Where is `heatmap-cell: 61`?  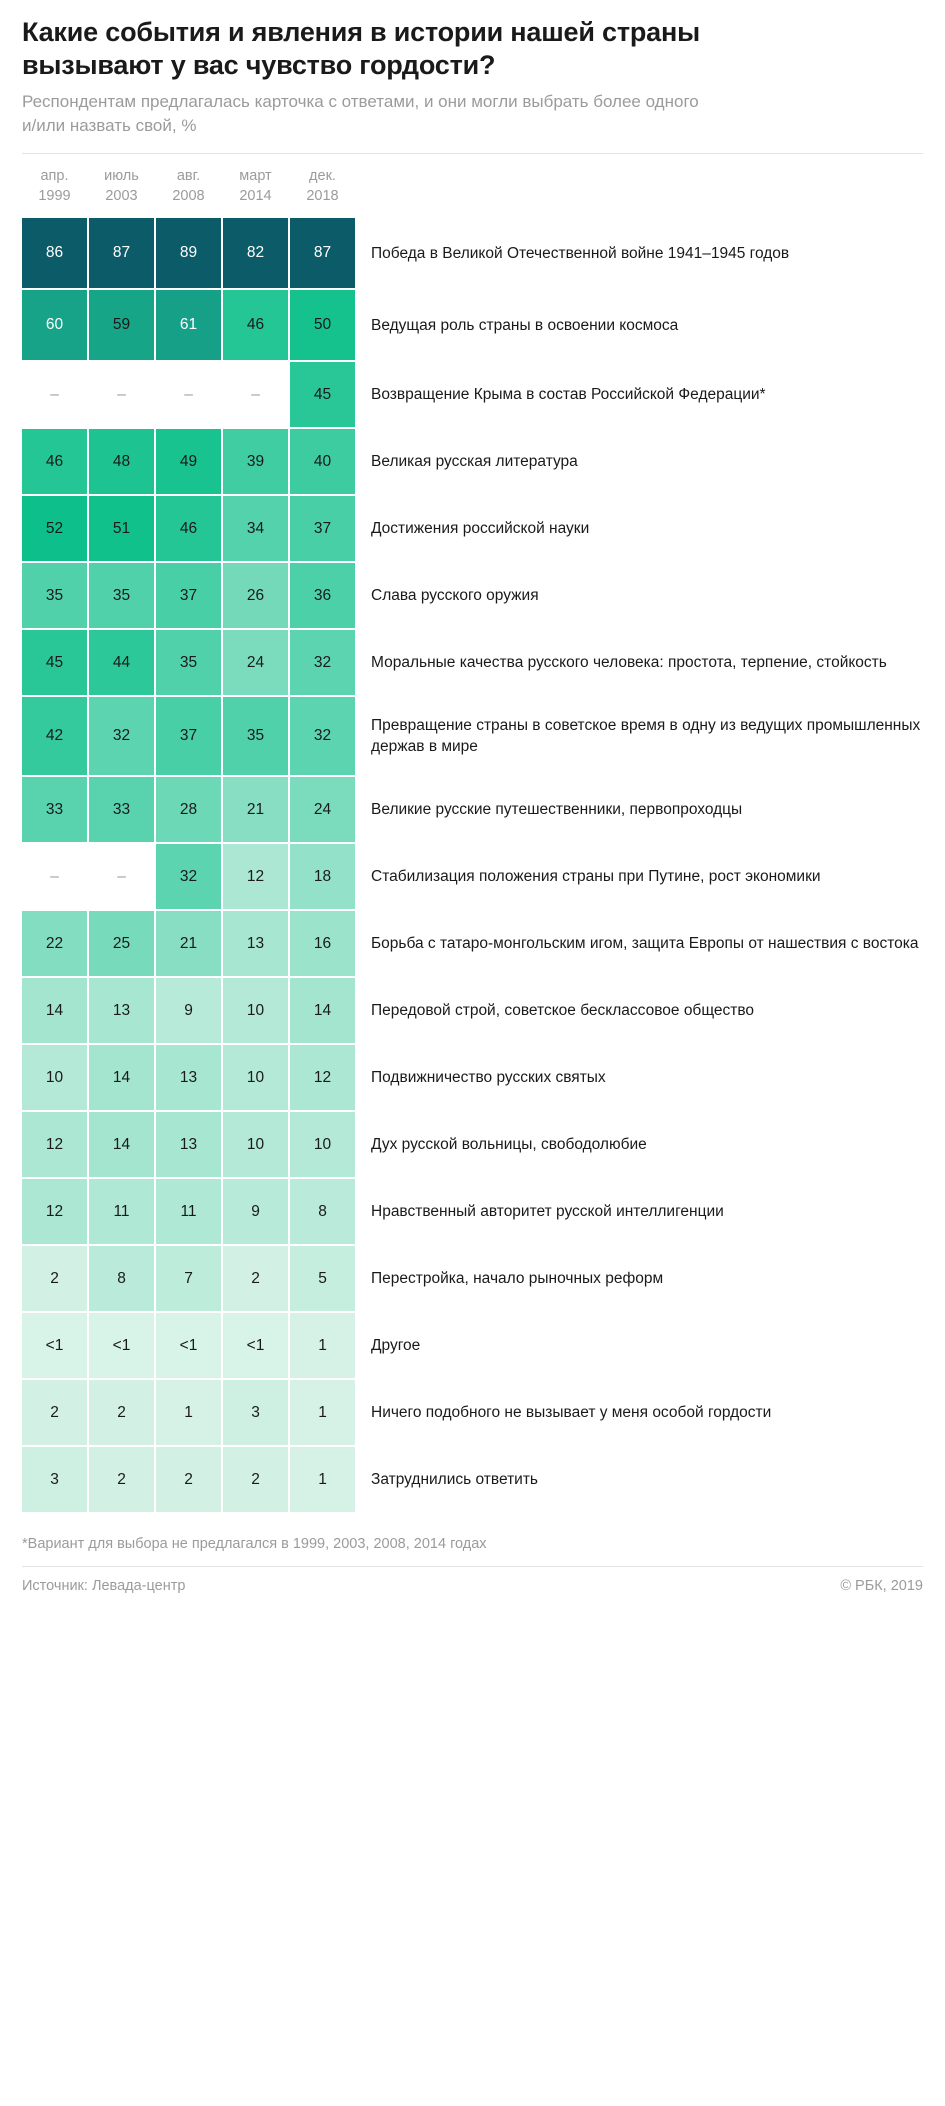 heatmap-cell: 61 is located at coordinates (188, 325).